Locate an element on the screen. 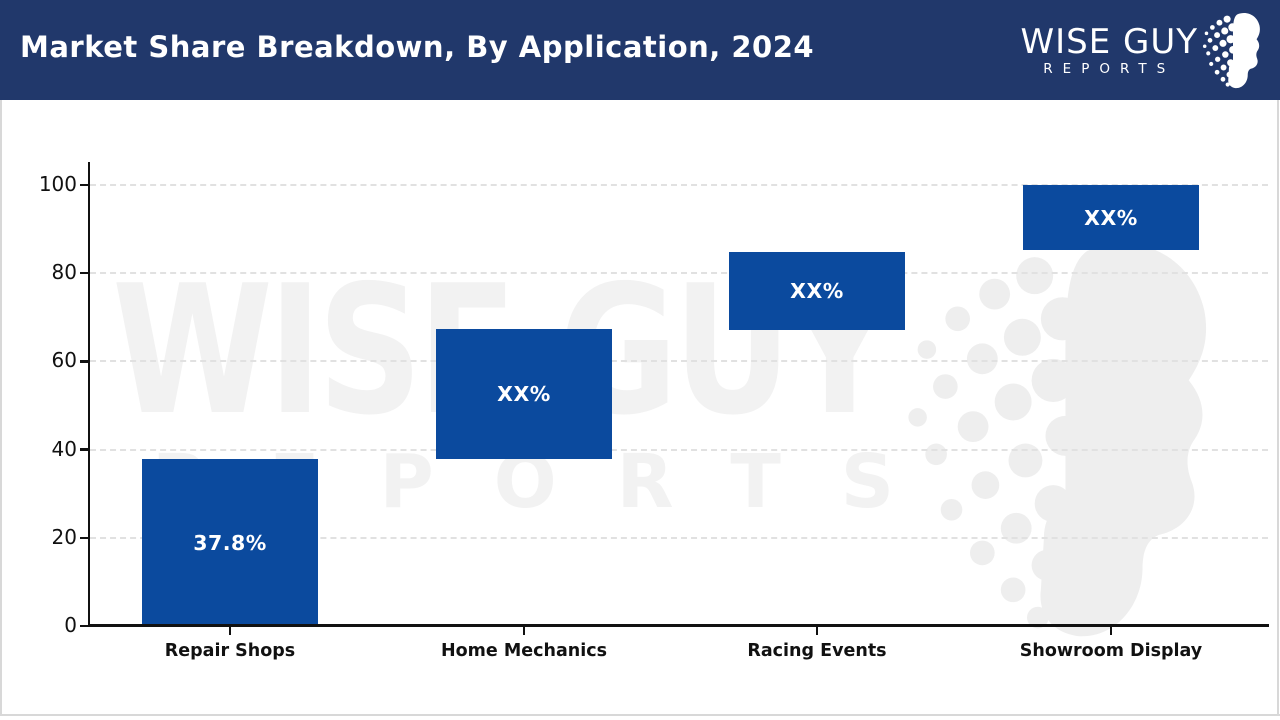 The image size is (1280, 720). y-tick-label: 40 is located at coordinates (64, 448).